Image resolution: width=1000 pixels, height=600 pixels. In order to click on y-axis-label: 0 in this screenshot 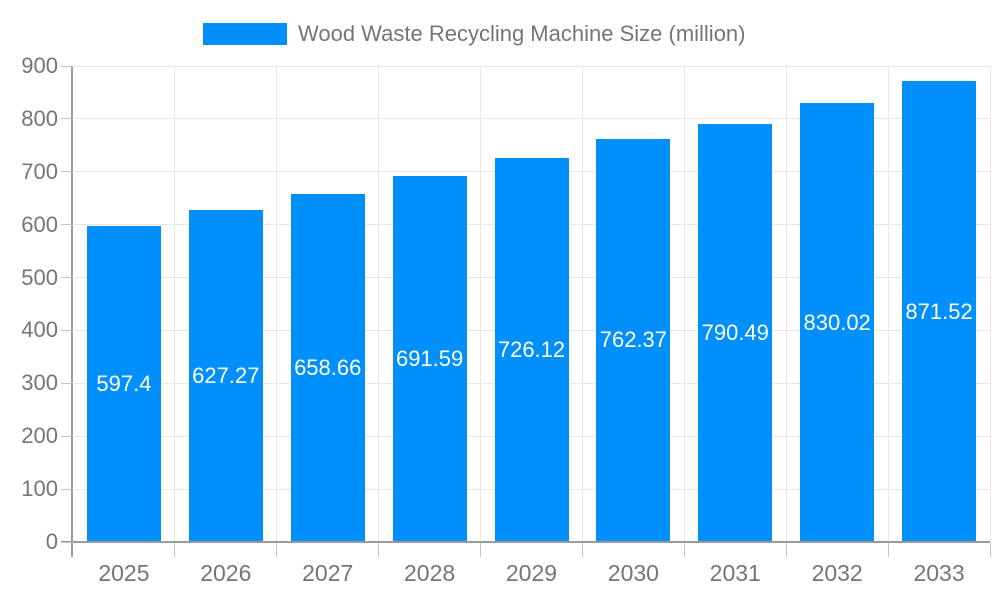, I will do `click(51, 541)`.